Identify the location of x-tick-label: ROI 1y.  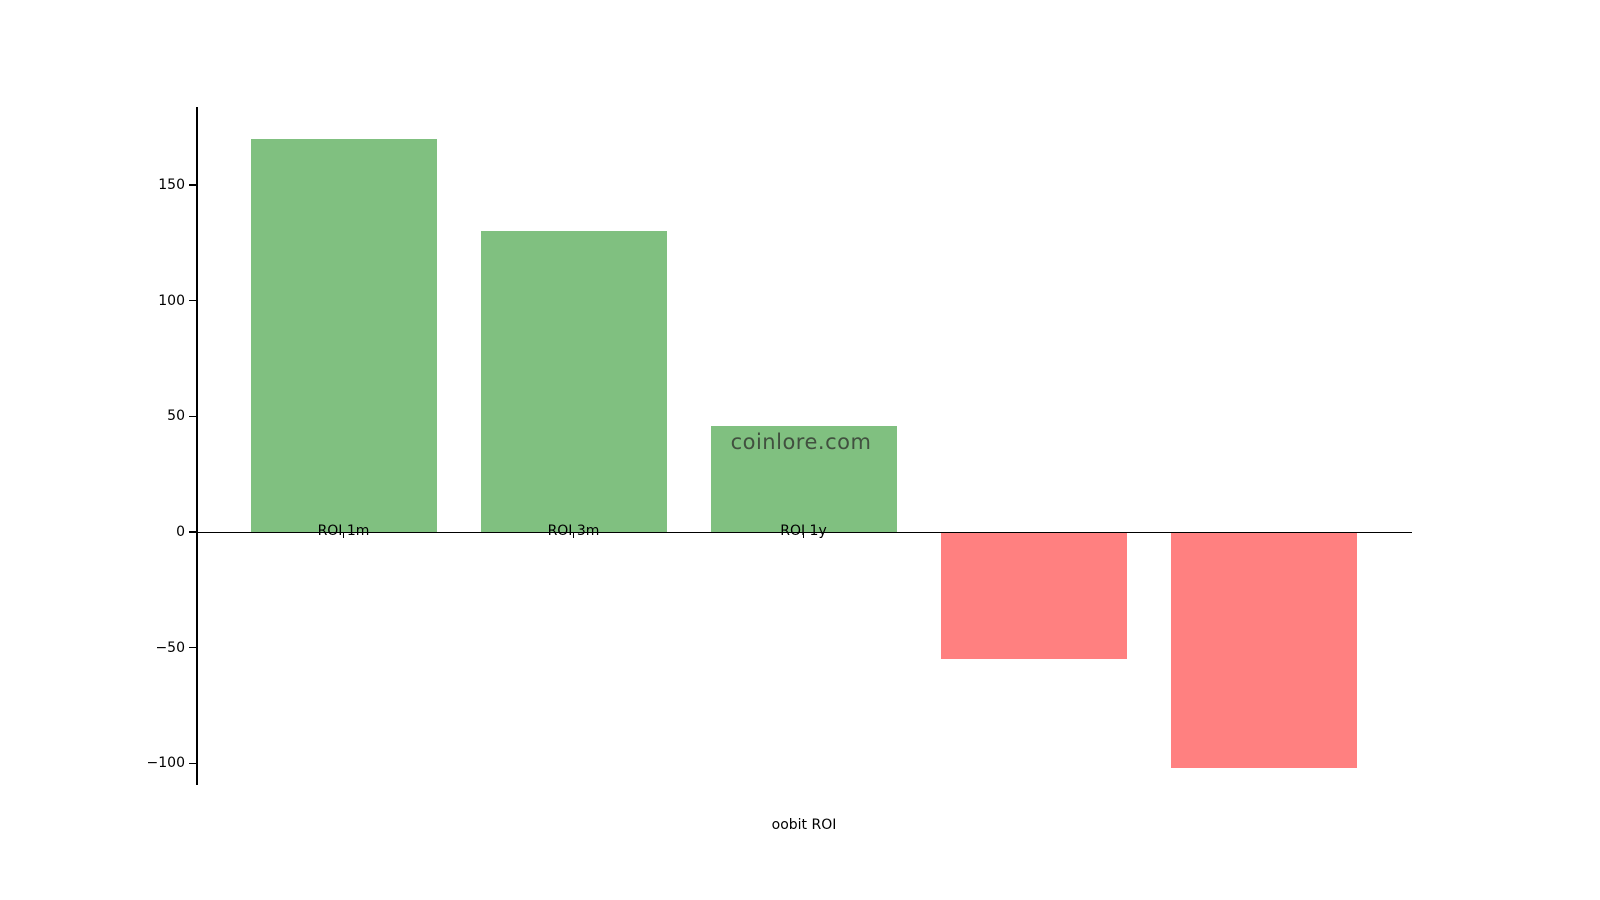
(803, 531).